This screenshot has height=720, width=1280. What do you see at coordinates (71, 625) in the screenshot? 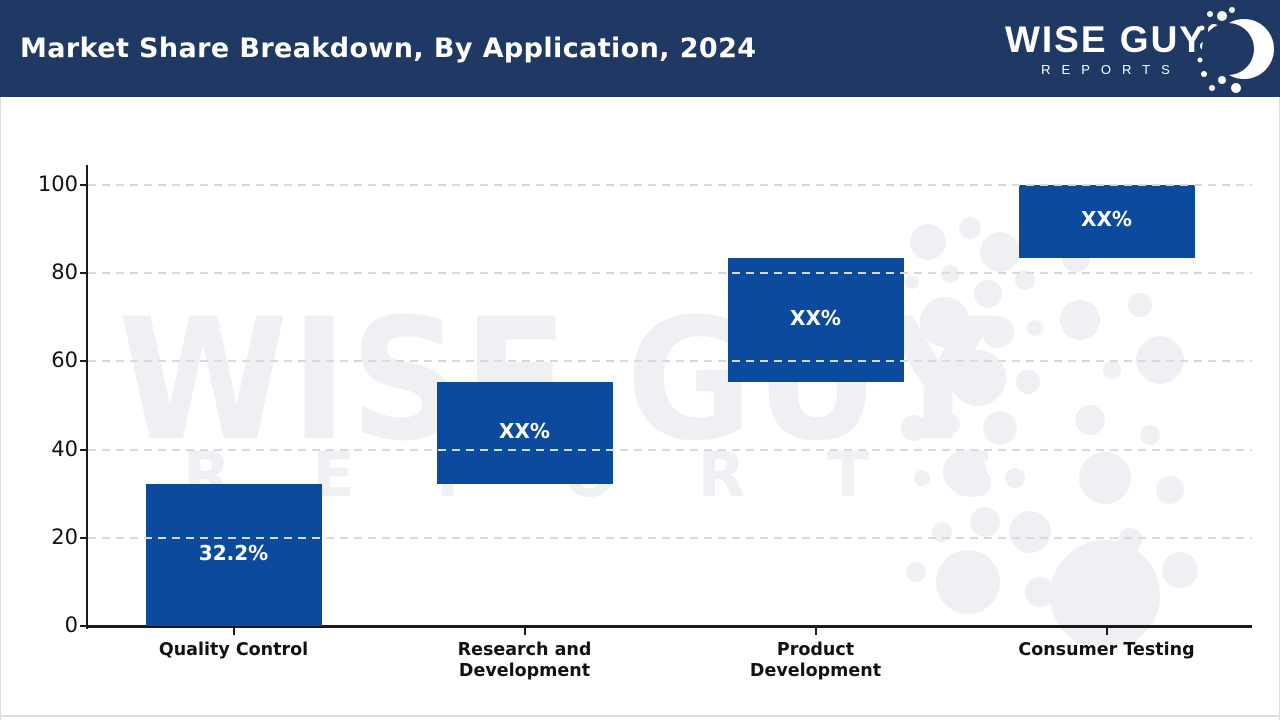
I see `y-axis-tick-label: 0` at bounding box center [71, 625].